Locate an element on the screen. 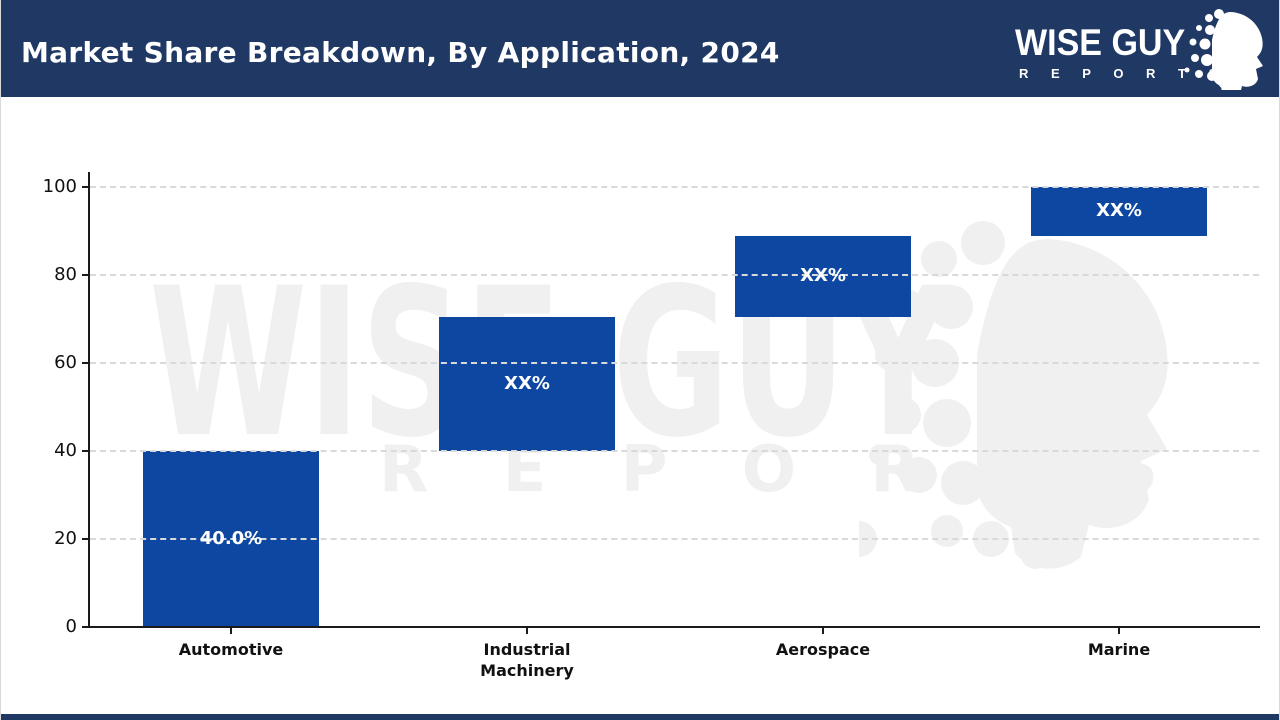  bar-value-label: 40.0% is located at coordinates (231, 538).